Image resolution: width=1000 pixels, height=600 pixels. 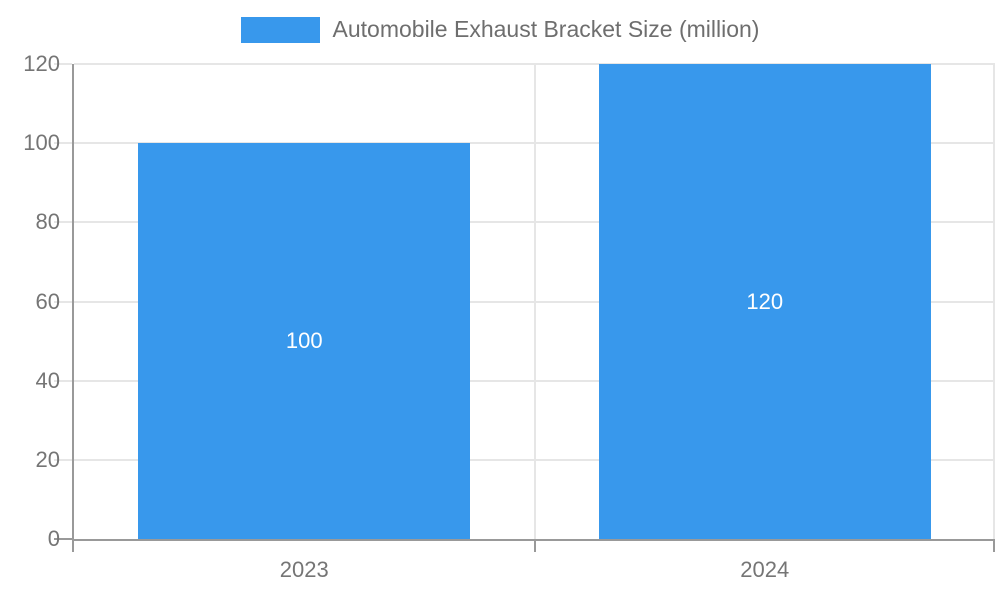 What do you see at coordinates (47, 459) in the screenshot?
I see `y-axis-tick-label: 20` at bounding box center [47, 459].